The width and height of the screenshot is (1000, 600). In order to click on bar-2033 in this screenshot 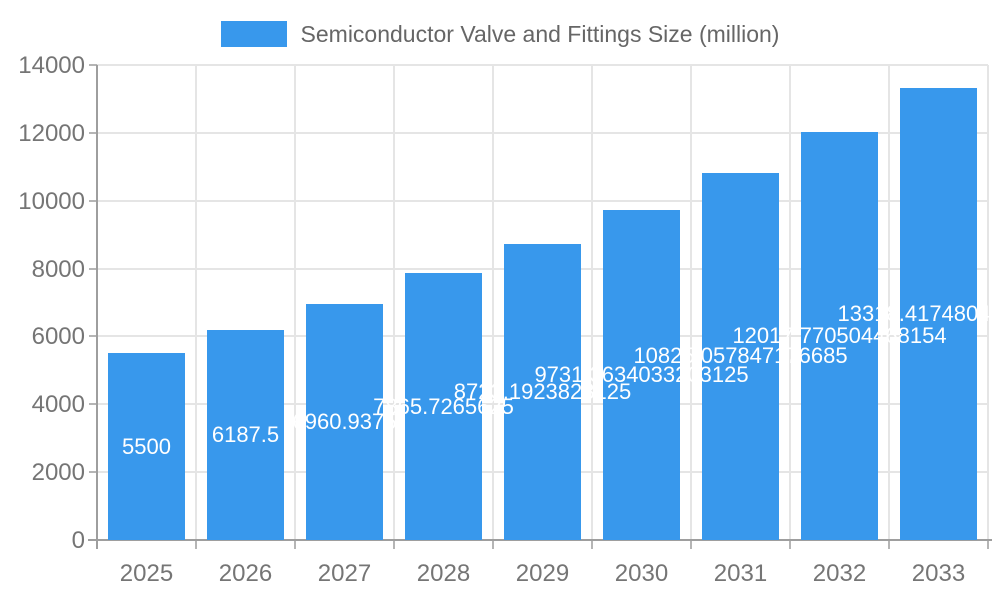, I will do `click(938, 314)`.